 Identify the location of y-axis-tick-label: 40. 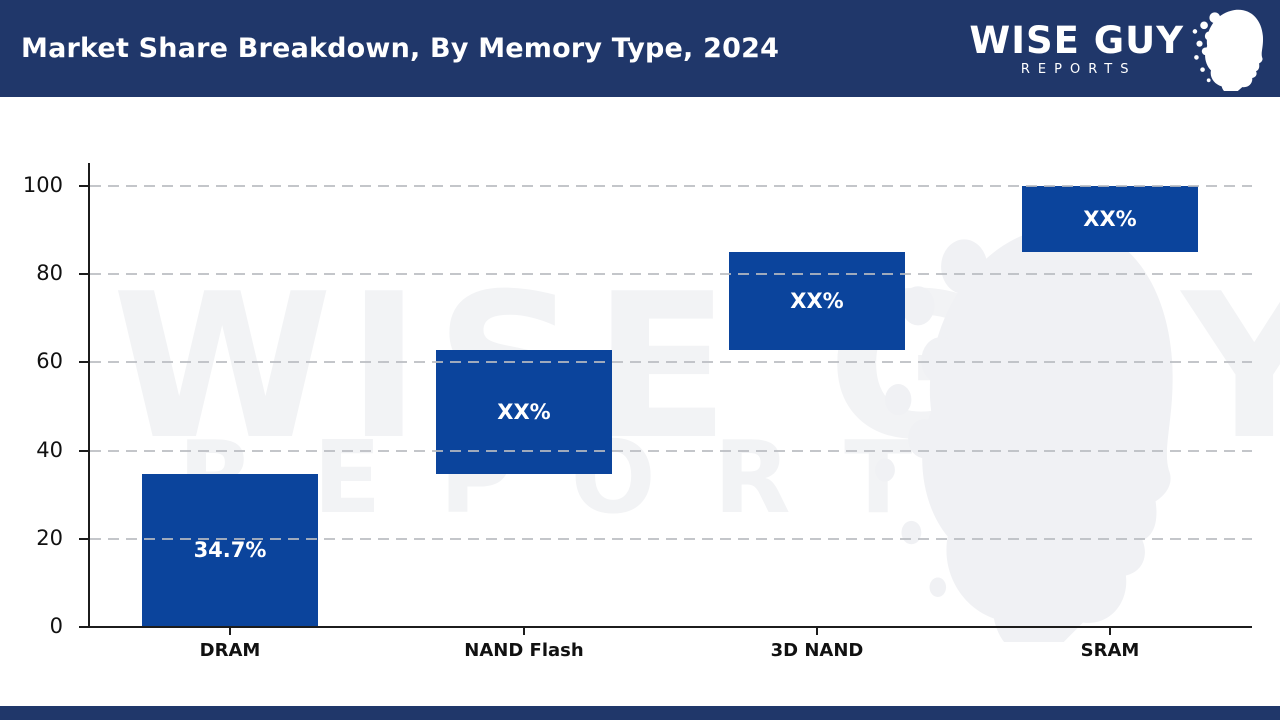
(49, 449).